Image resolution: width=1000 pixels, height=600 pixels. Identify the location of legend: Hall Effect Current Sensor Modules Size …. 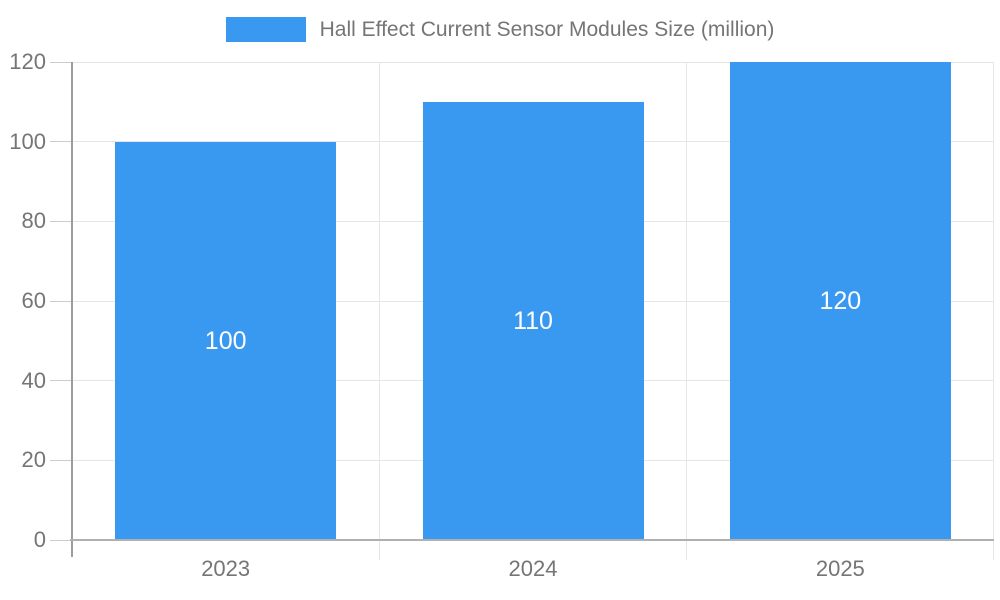
(500, 29).